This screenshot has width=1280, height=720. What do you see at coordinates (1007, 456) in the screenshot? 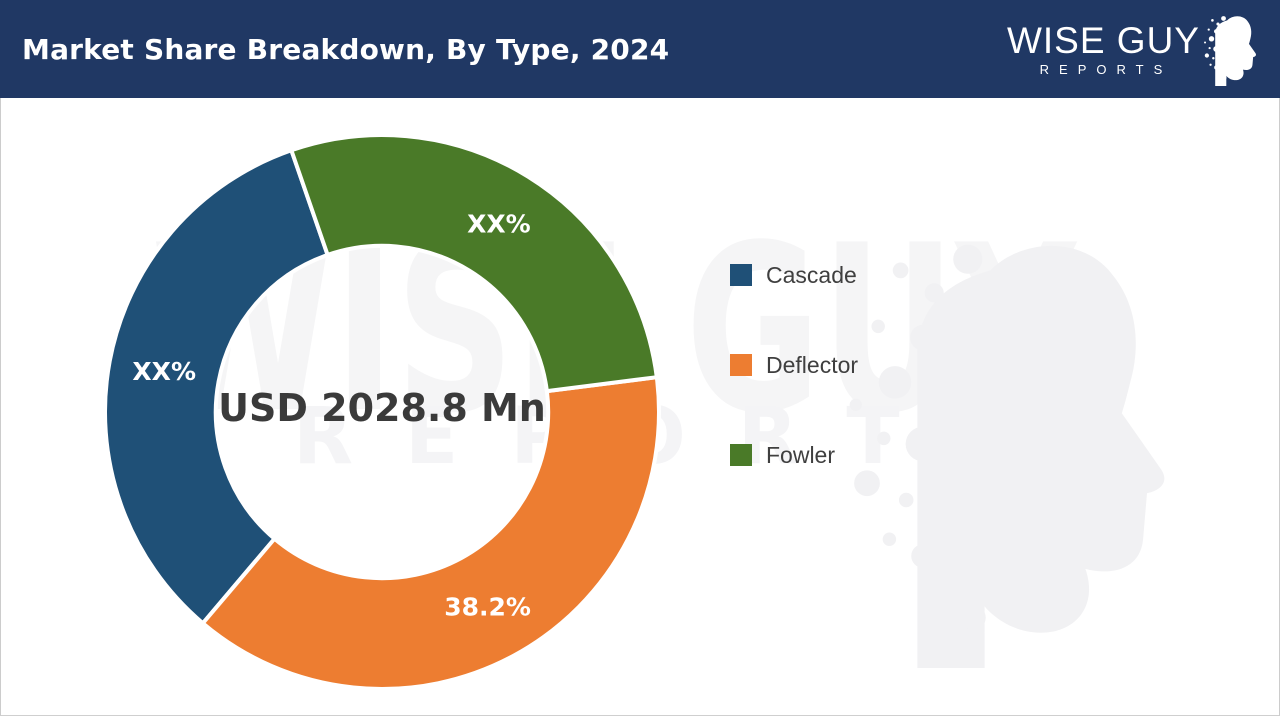
I see `watermark-face-icon` at bounding box center [1007, 456].